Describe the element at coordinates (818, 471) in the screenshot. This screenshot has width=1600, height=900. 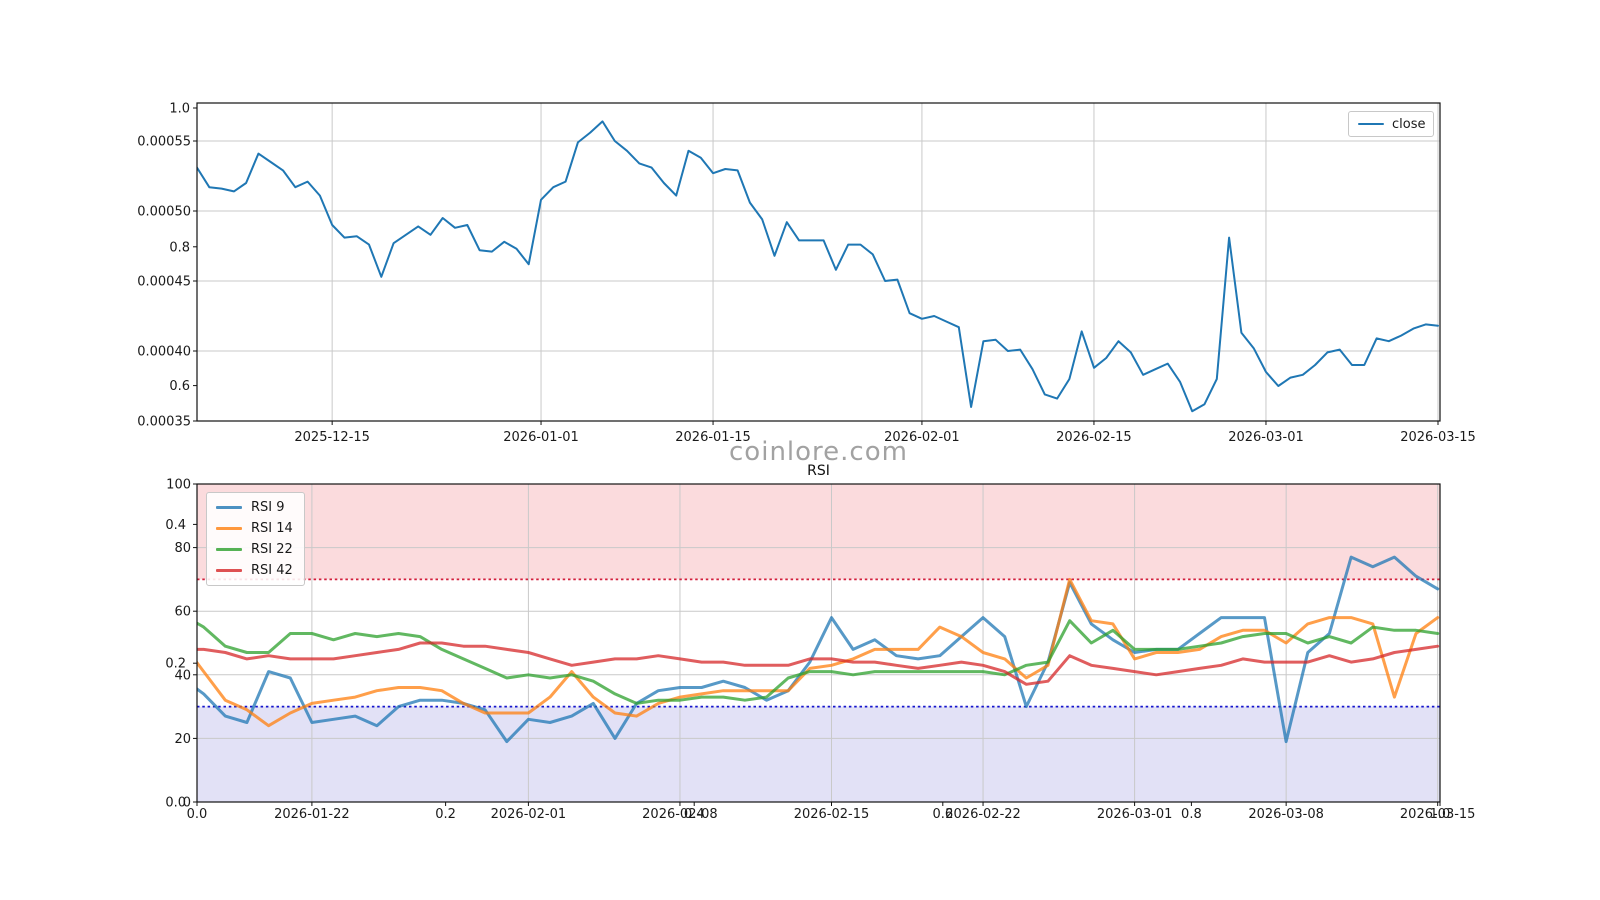
I see `rsi-chart-title: RSI` at that location.